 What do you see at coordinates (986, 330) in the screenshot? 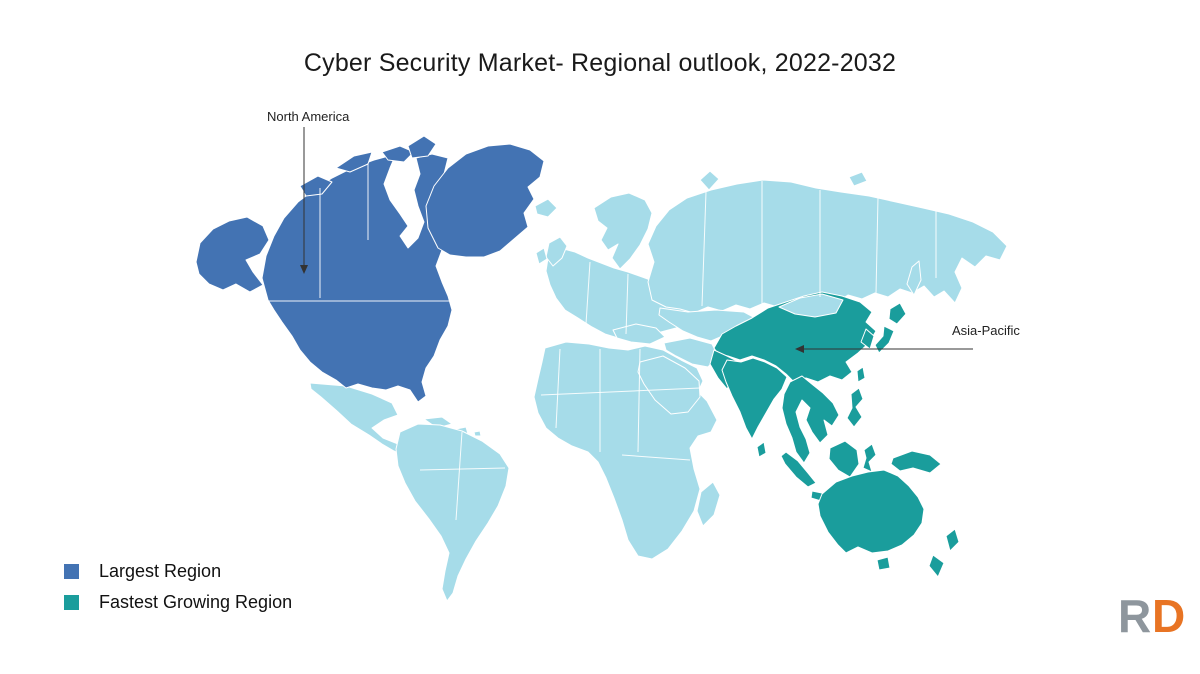
I see `annotation-asia-pacific-label: Asia-Pacific` at bounding box center [986, 330].